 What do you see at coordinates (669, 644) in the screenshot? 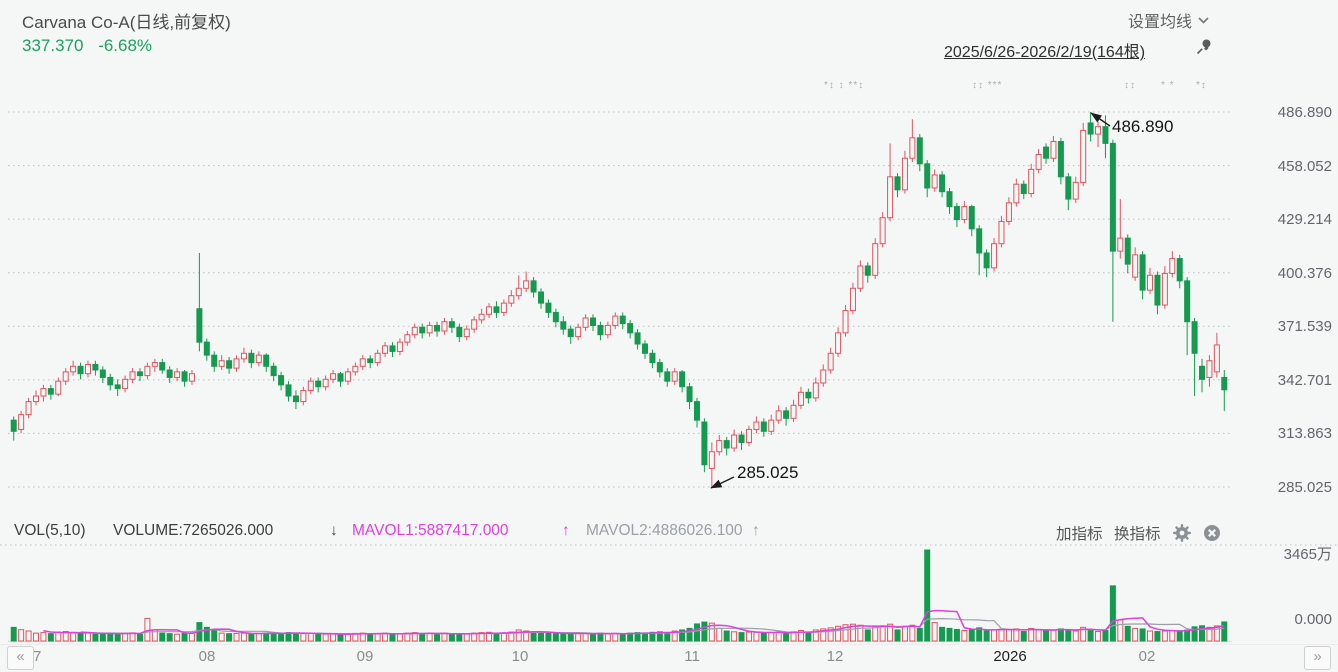
I see `axis-divider` at bounding box center [669, 644].